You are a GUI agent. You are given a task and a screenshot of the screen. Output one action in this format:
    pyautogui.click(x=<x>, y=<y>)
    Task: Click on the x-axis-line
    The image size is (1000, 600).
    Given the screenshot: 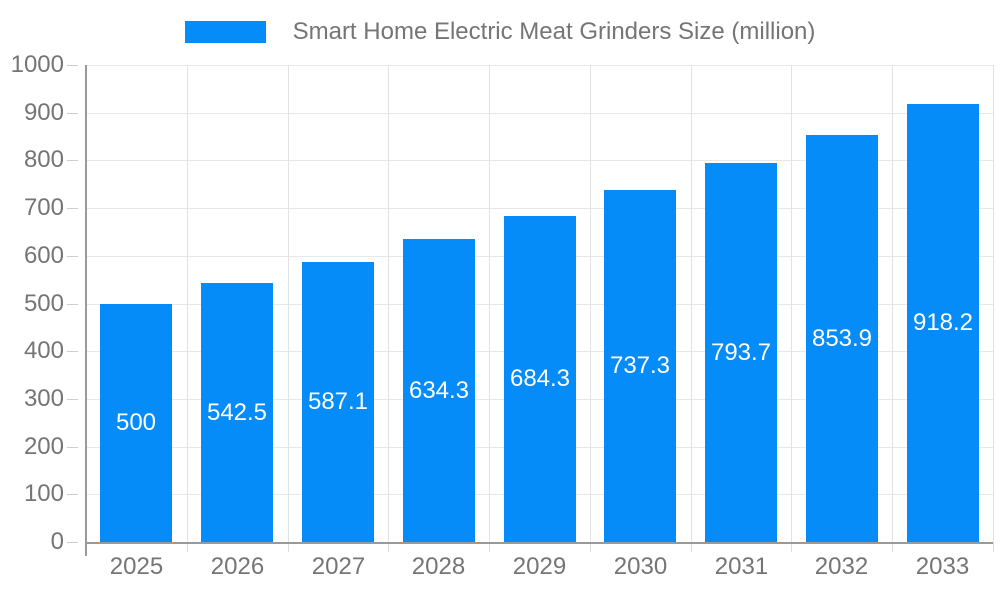 What is the action you would take?
    pyautogui.click(x=539, y=543)
    